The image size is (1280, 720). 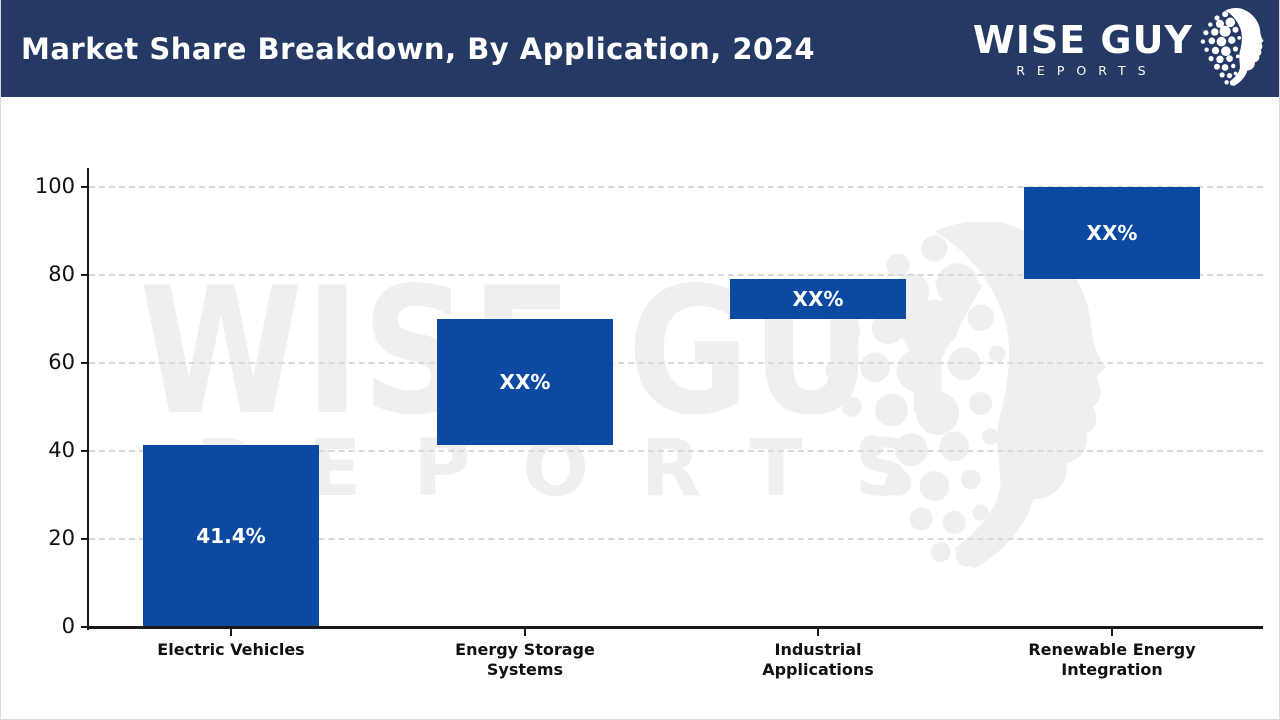 I want to click on y-axis-line, so click(x=88, y=399).